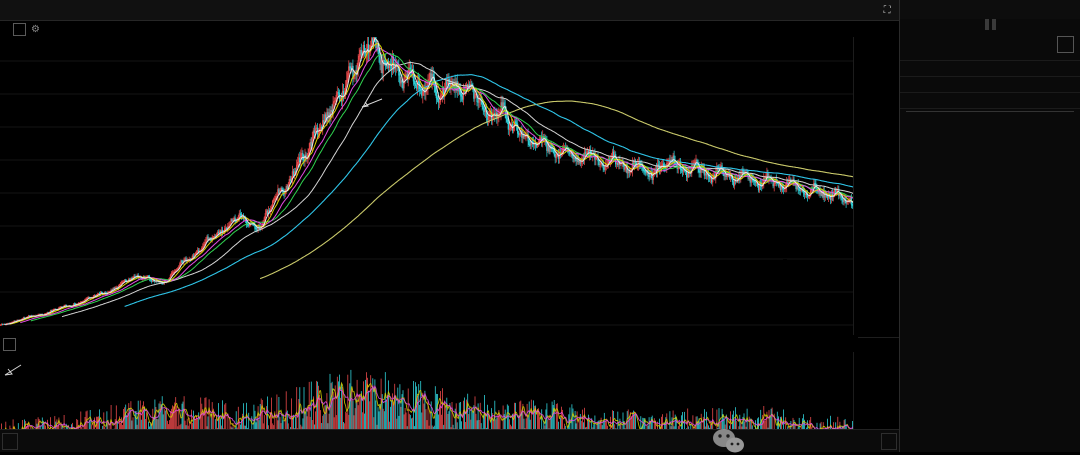 The image size is (1080, 455). Describe the element at coordinates (987, 24) in the screenshot. I see `tag-margin` at that location.